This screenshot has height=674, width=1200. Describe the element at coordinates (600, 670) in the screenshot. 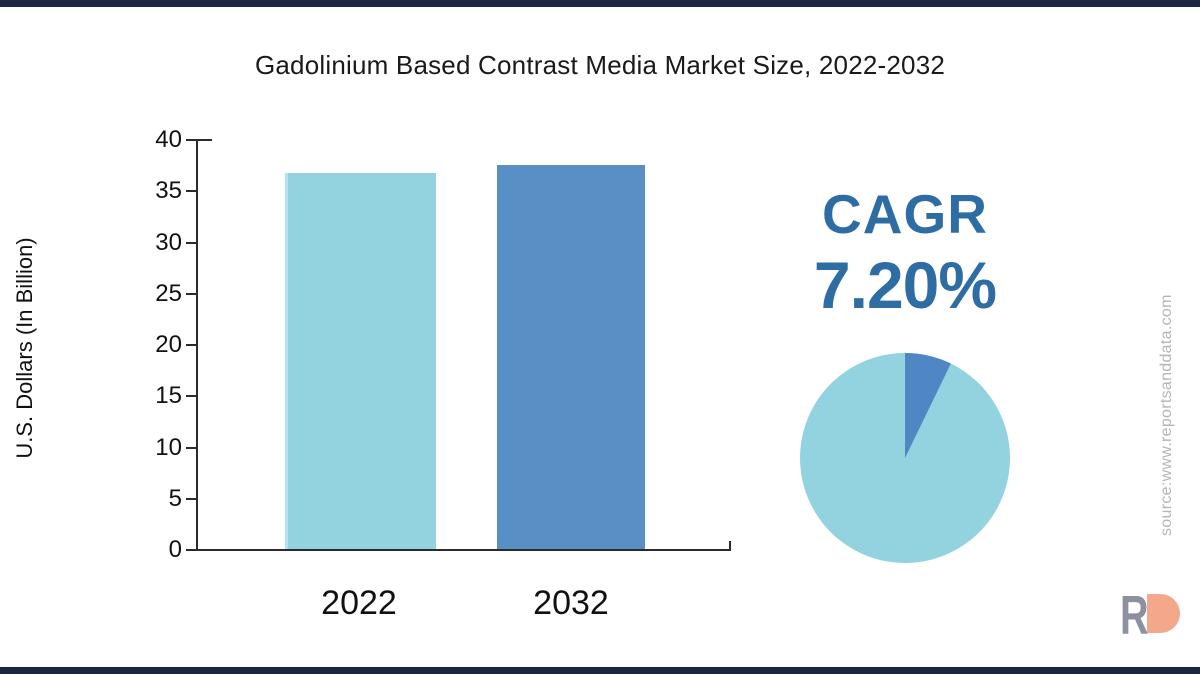

I see `bottom-border-bar` at that location.